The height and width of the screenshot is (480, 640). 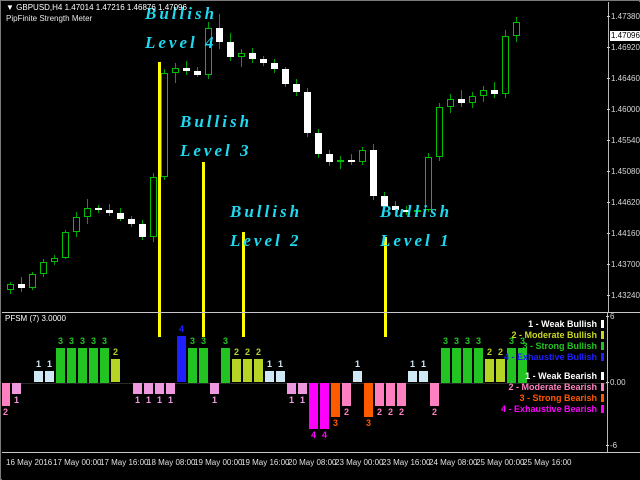 What do you see at coordinates (623, 16) in the screenshot?
I see `price-tick: 1.47380` at bounding box center [623, 16].